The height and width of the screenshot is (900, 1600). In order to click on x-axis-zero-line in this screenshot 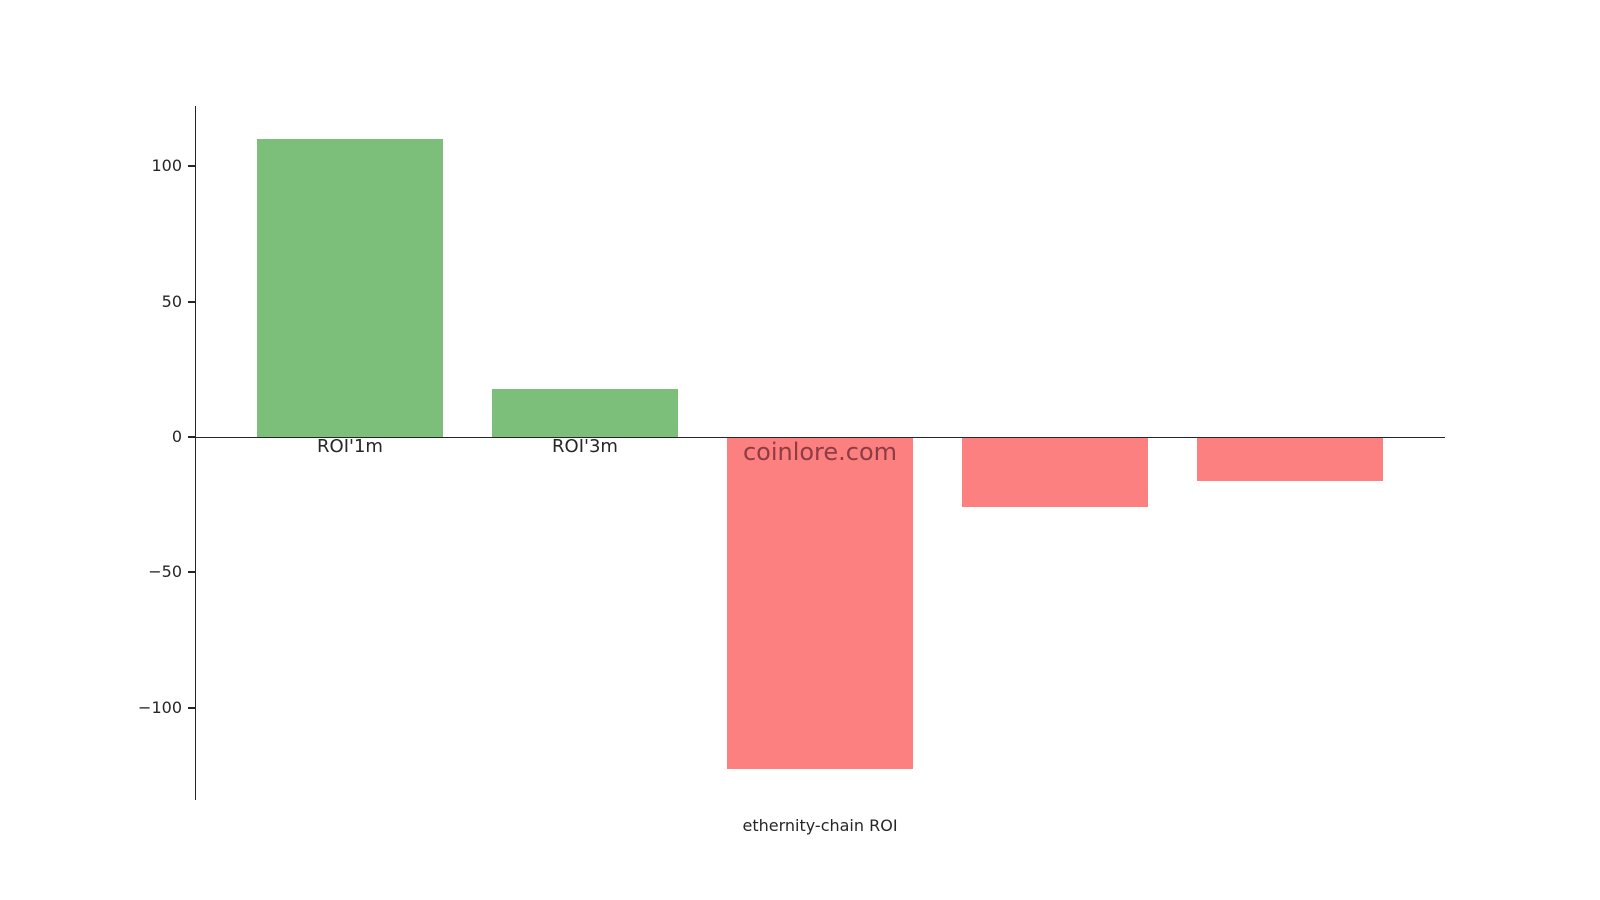, I will do `click(820, 437)`.